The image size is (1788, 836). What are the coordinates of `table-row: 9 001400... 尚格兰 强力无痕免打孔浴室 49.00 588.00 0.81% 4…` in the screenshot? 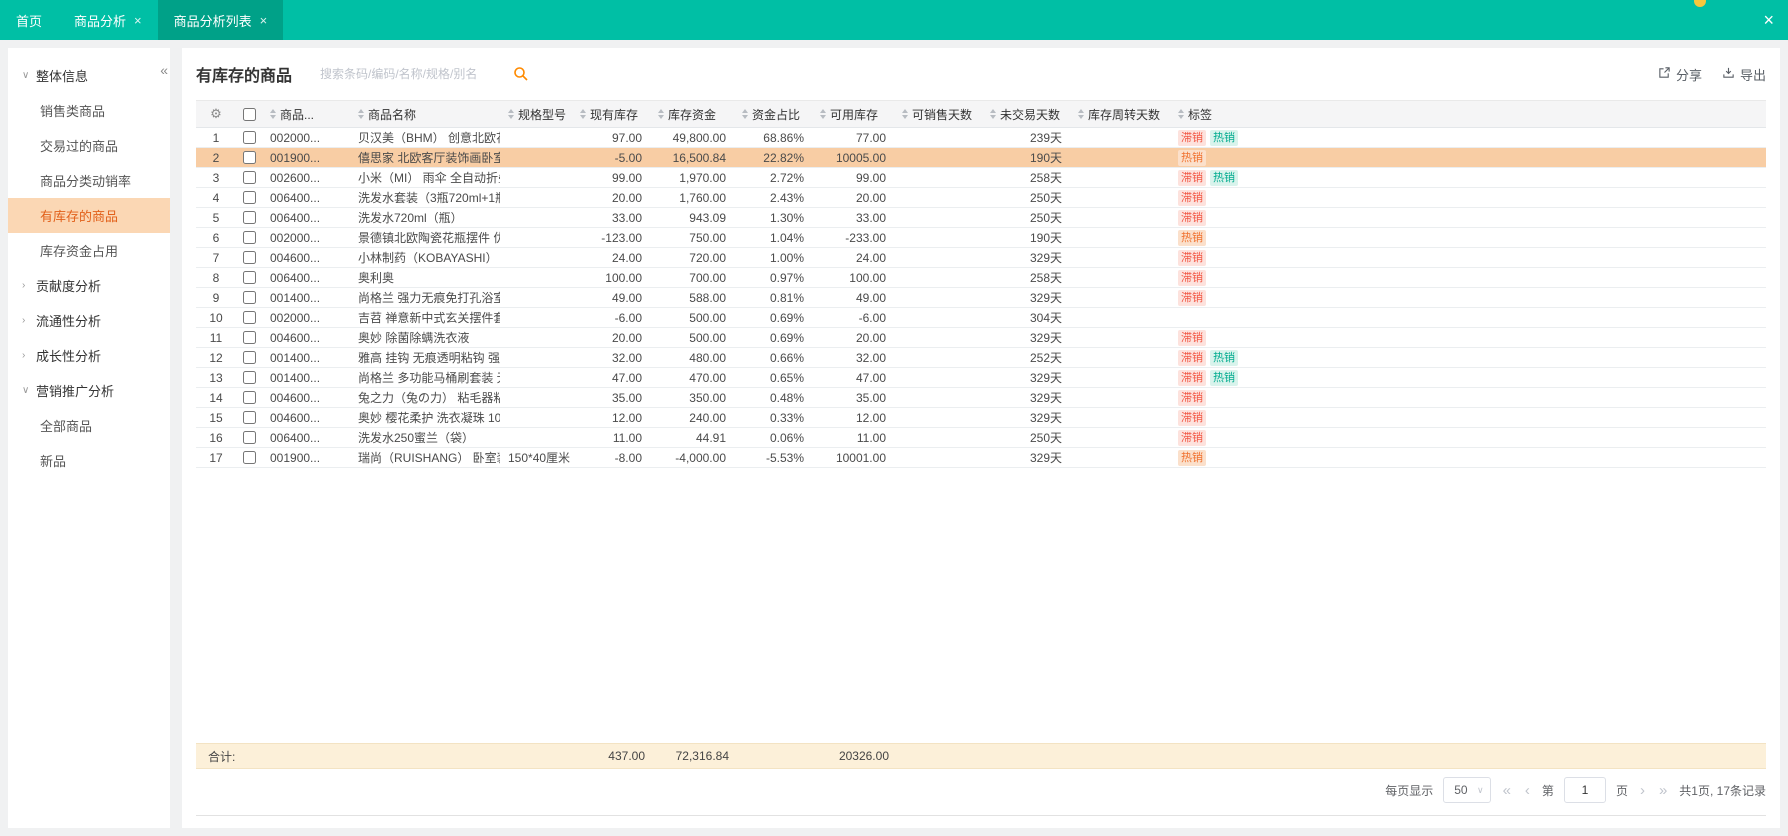 It's located at (981, 298).